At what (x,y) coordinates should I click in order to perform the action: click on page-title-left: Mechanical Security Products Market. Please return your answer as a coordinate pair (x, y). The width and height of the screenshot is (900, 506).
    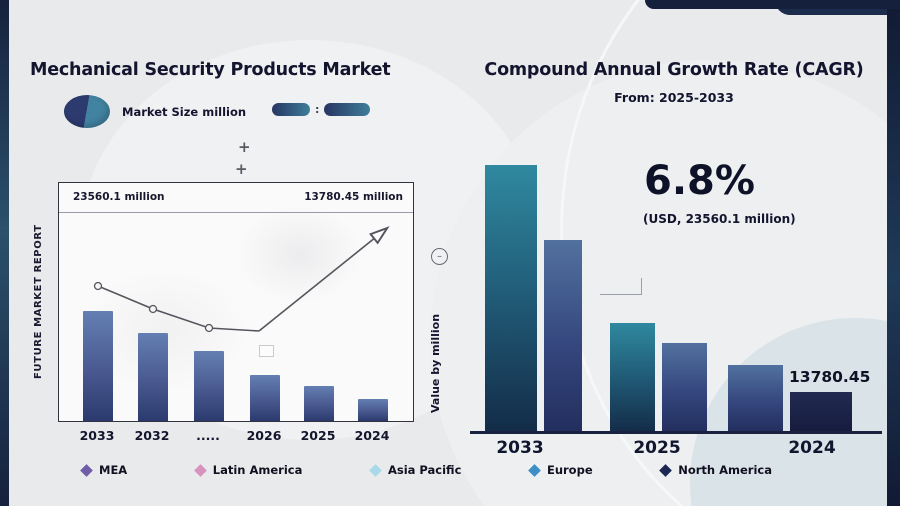
    Looking at the image, I should click on (210, 70).